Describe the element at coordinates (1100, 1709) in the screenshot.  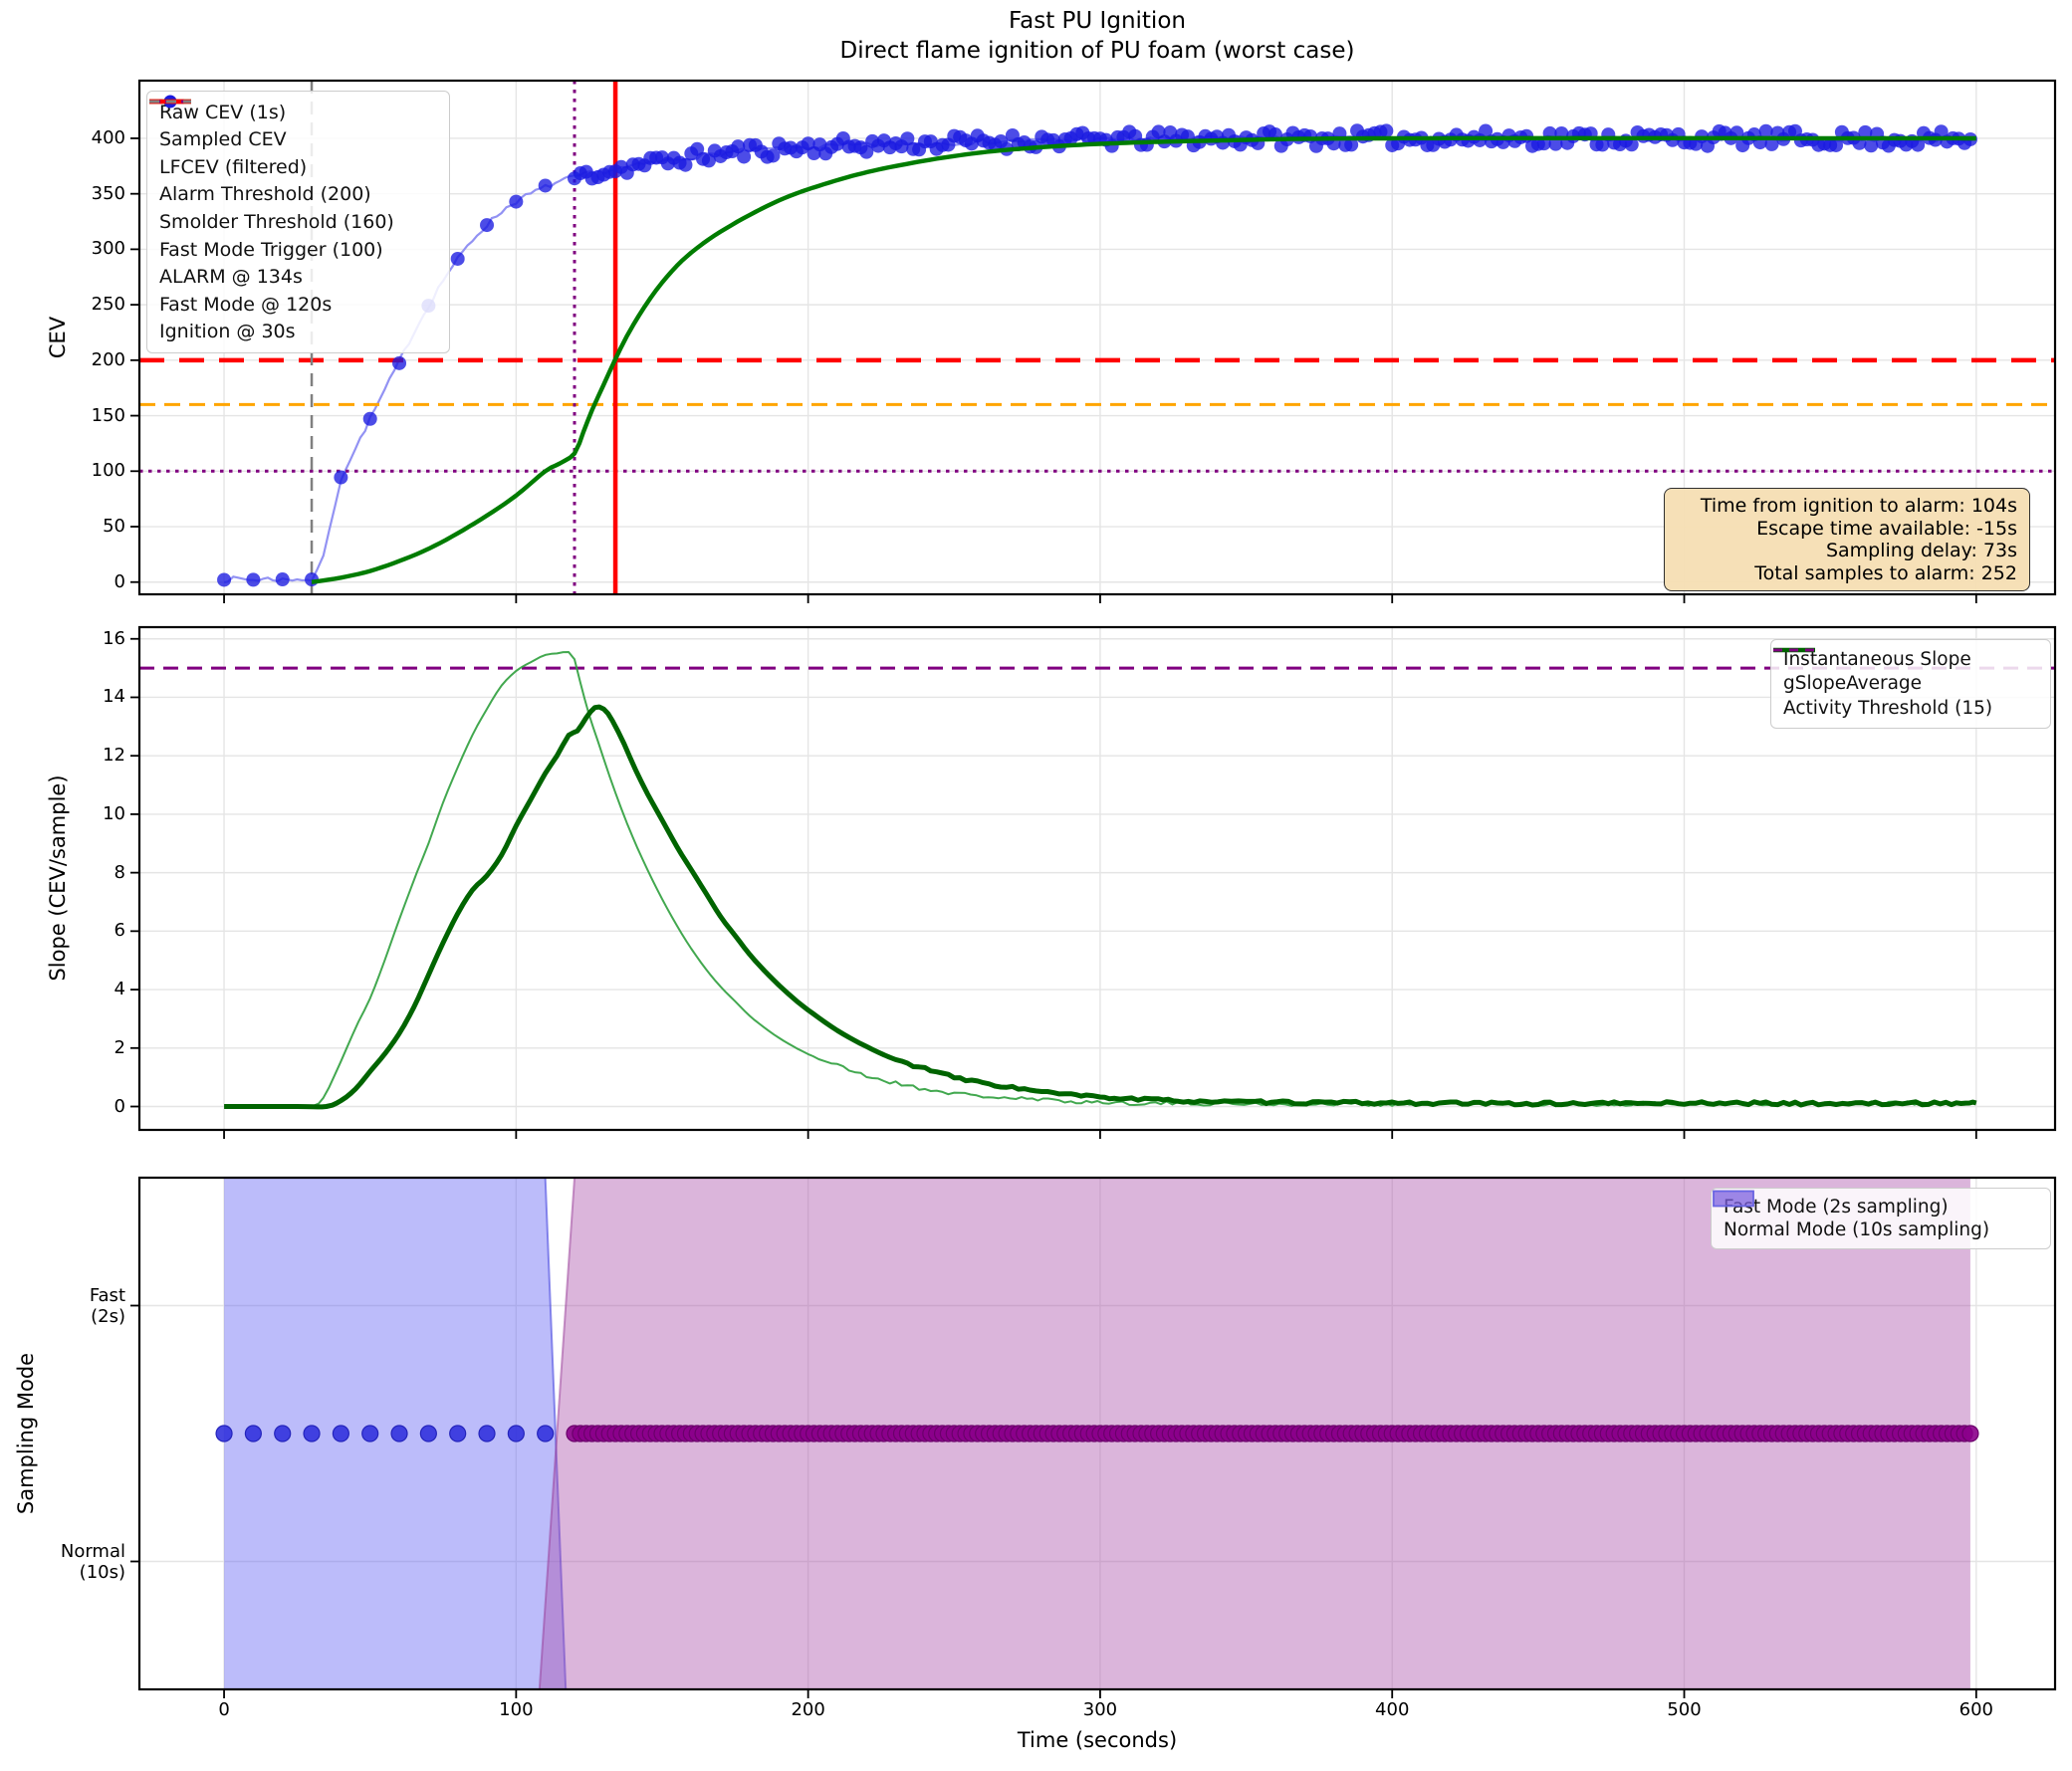
I see `x-tick-label: 300` at that location.